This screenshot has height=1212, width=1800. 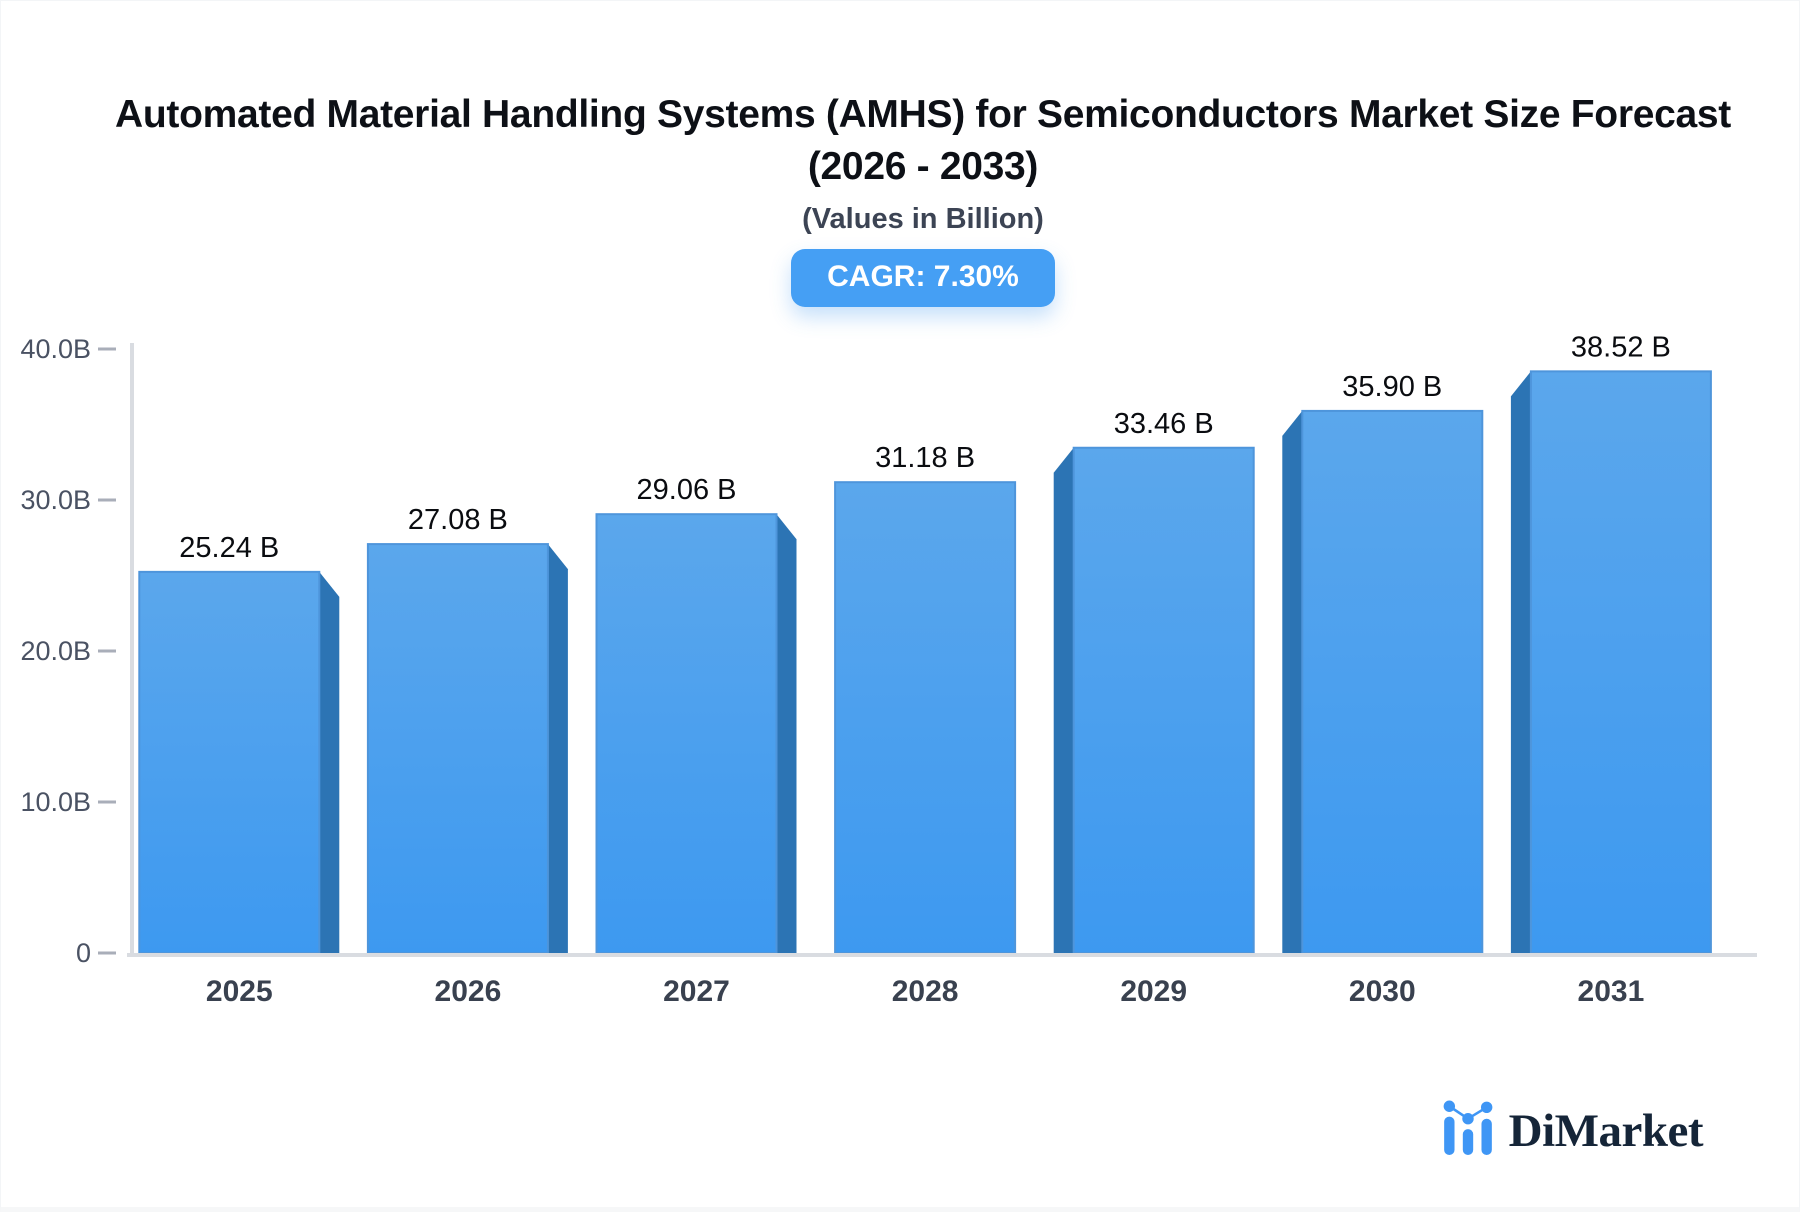 I want to click on x-axis-label-2028: 2028, so click(x=925, y=991).